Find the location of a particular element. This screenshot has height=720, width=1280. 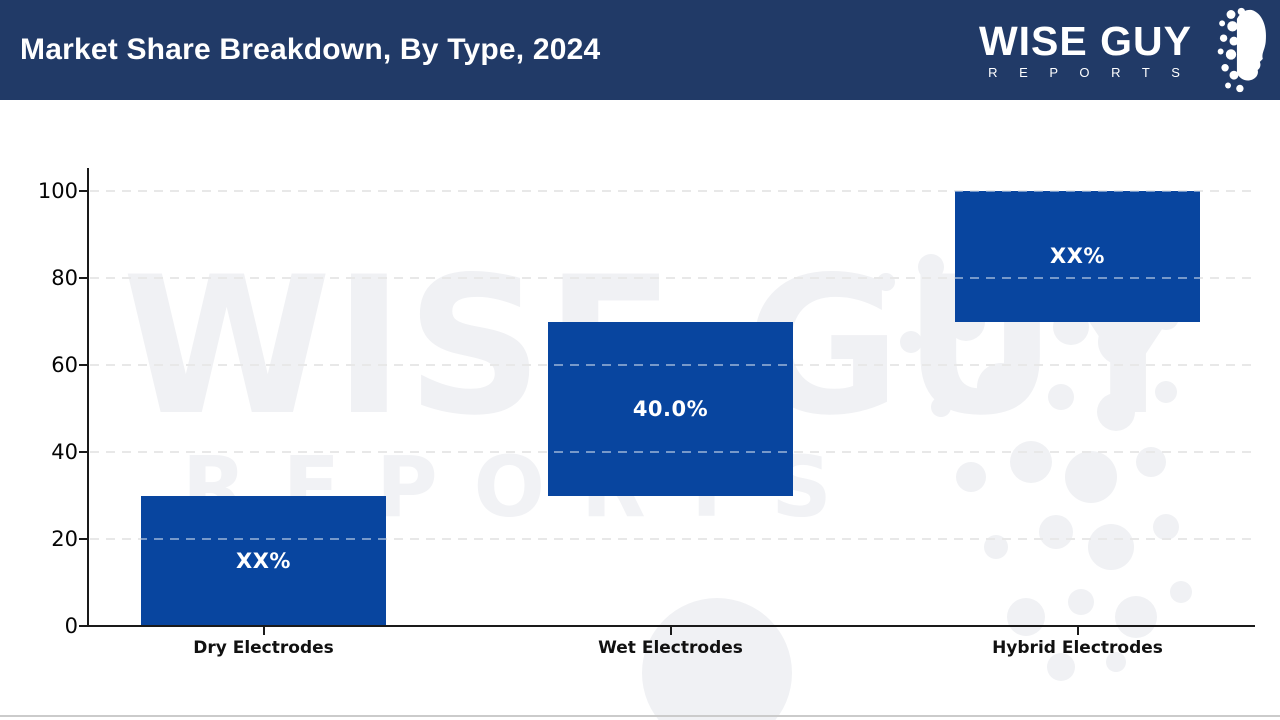

y-tick-label-40: 40 is located at coordinates (64, 452).